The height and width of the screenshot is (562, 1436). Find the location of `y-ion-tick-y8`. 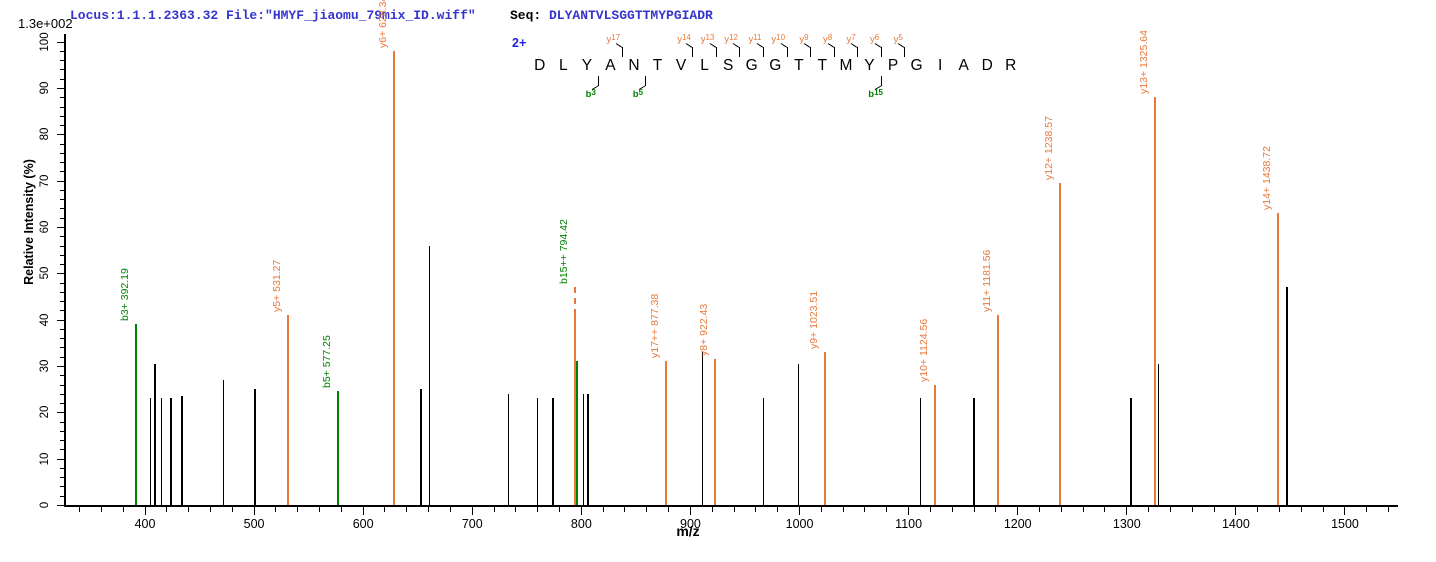

y-ion-tick-y8 is located at coordinates (834, 52).